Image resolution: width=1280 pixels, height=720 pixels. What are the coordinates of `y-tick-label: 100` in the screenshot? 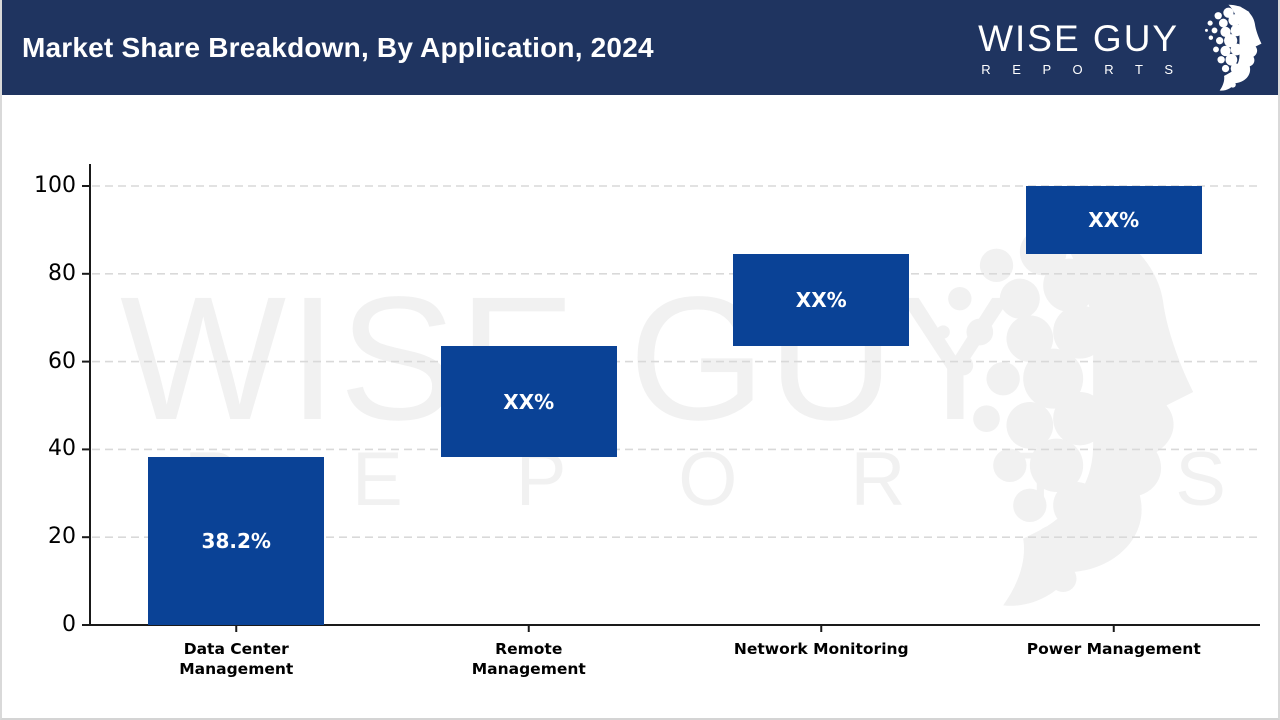 It's located at (55, 185).